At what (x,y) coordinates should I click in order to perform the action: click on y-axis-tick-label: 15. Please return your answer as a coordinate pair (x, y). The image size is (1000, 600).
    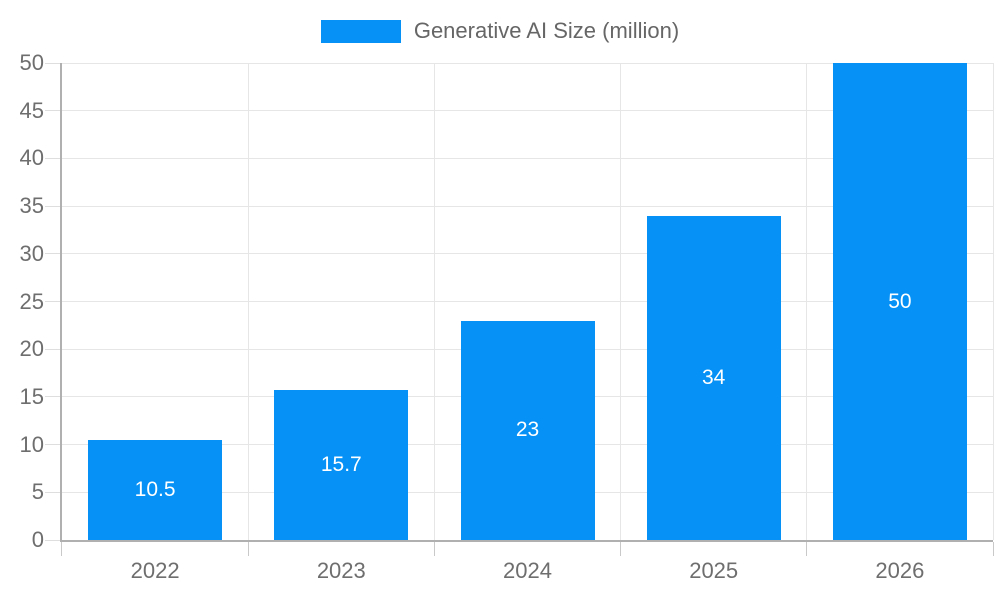
    Looking at the image, I should click on (31, 396).